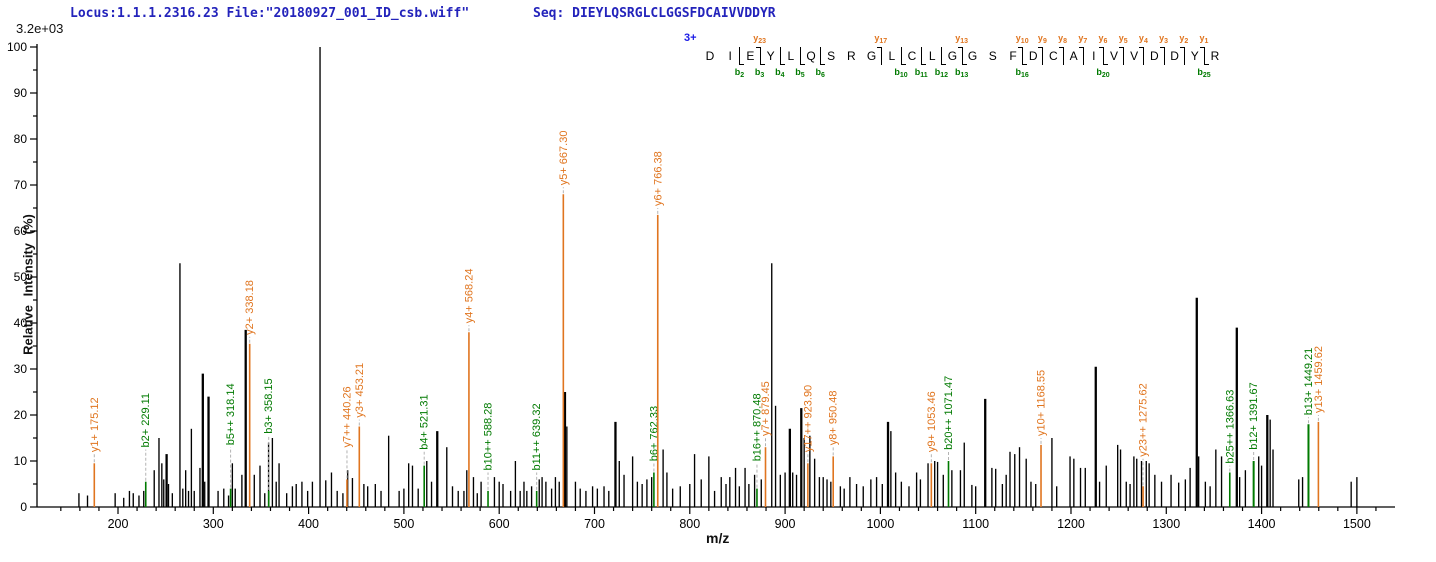 This screenshot has height=562, width=1436. I want to click on residue-19-A: A, so click(1073, 56).